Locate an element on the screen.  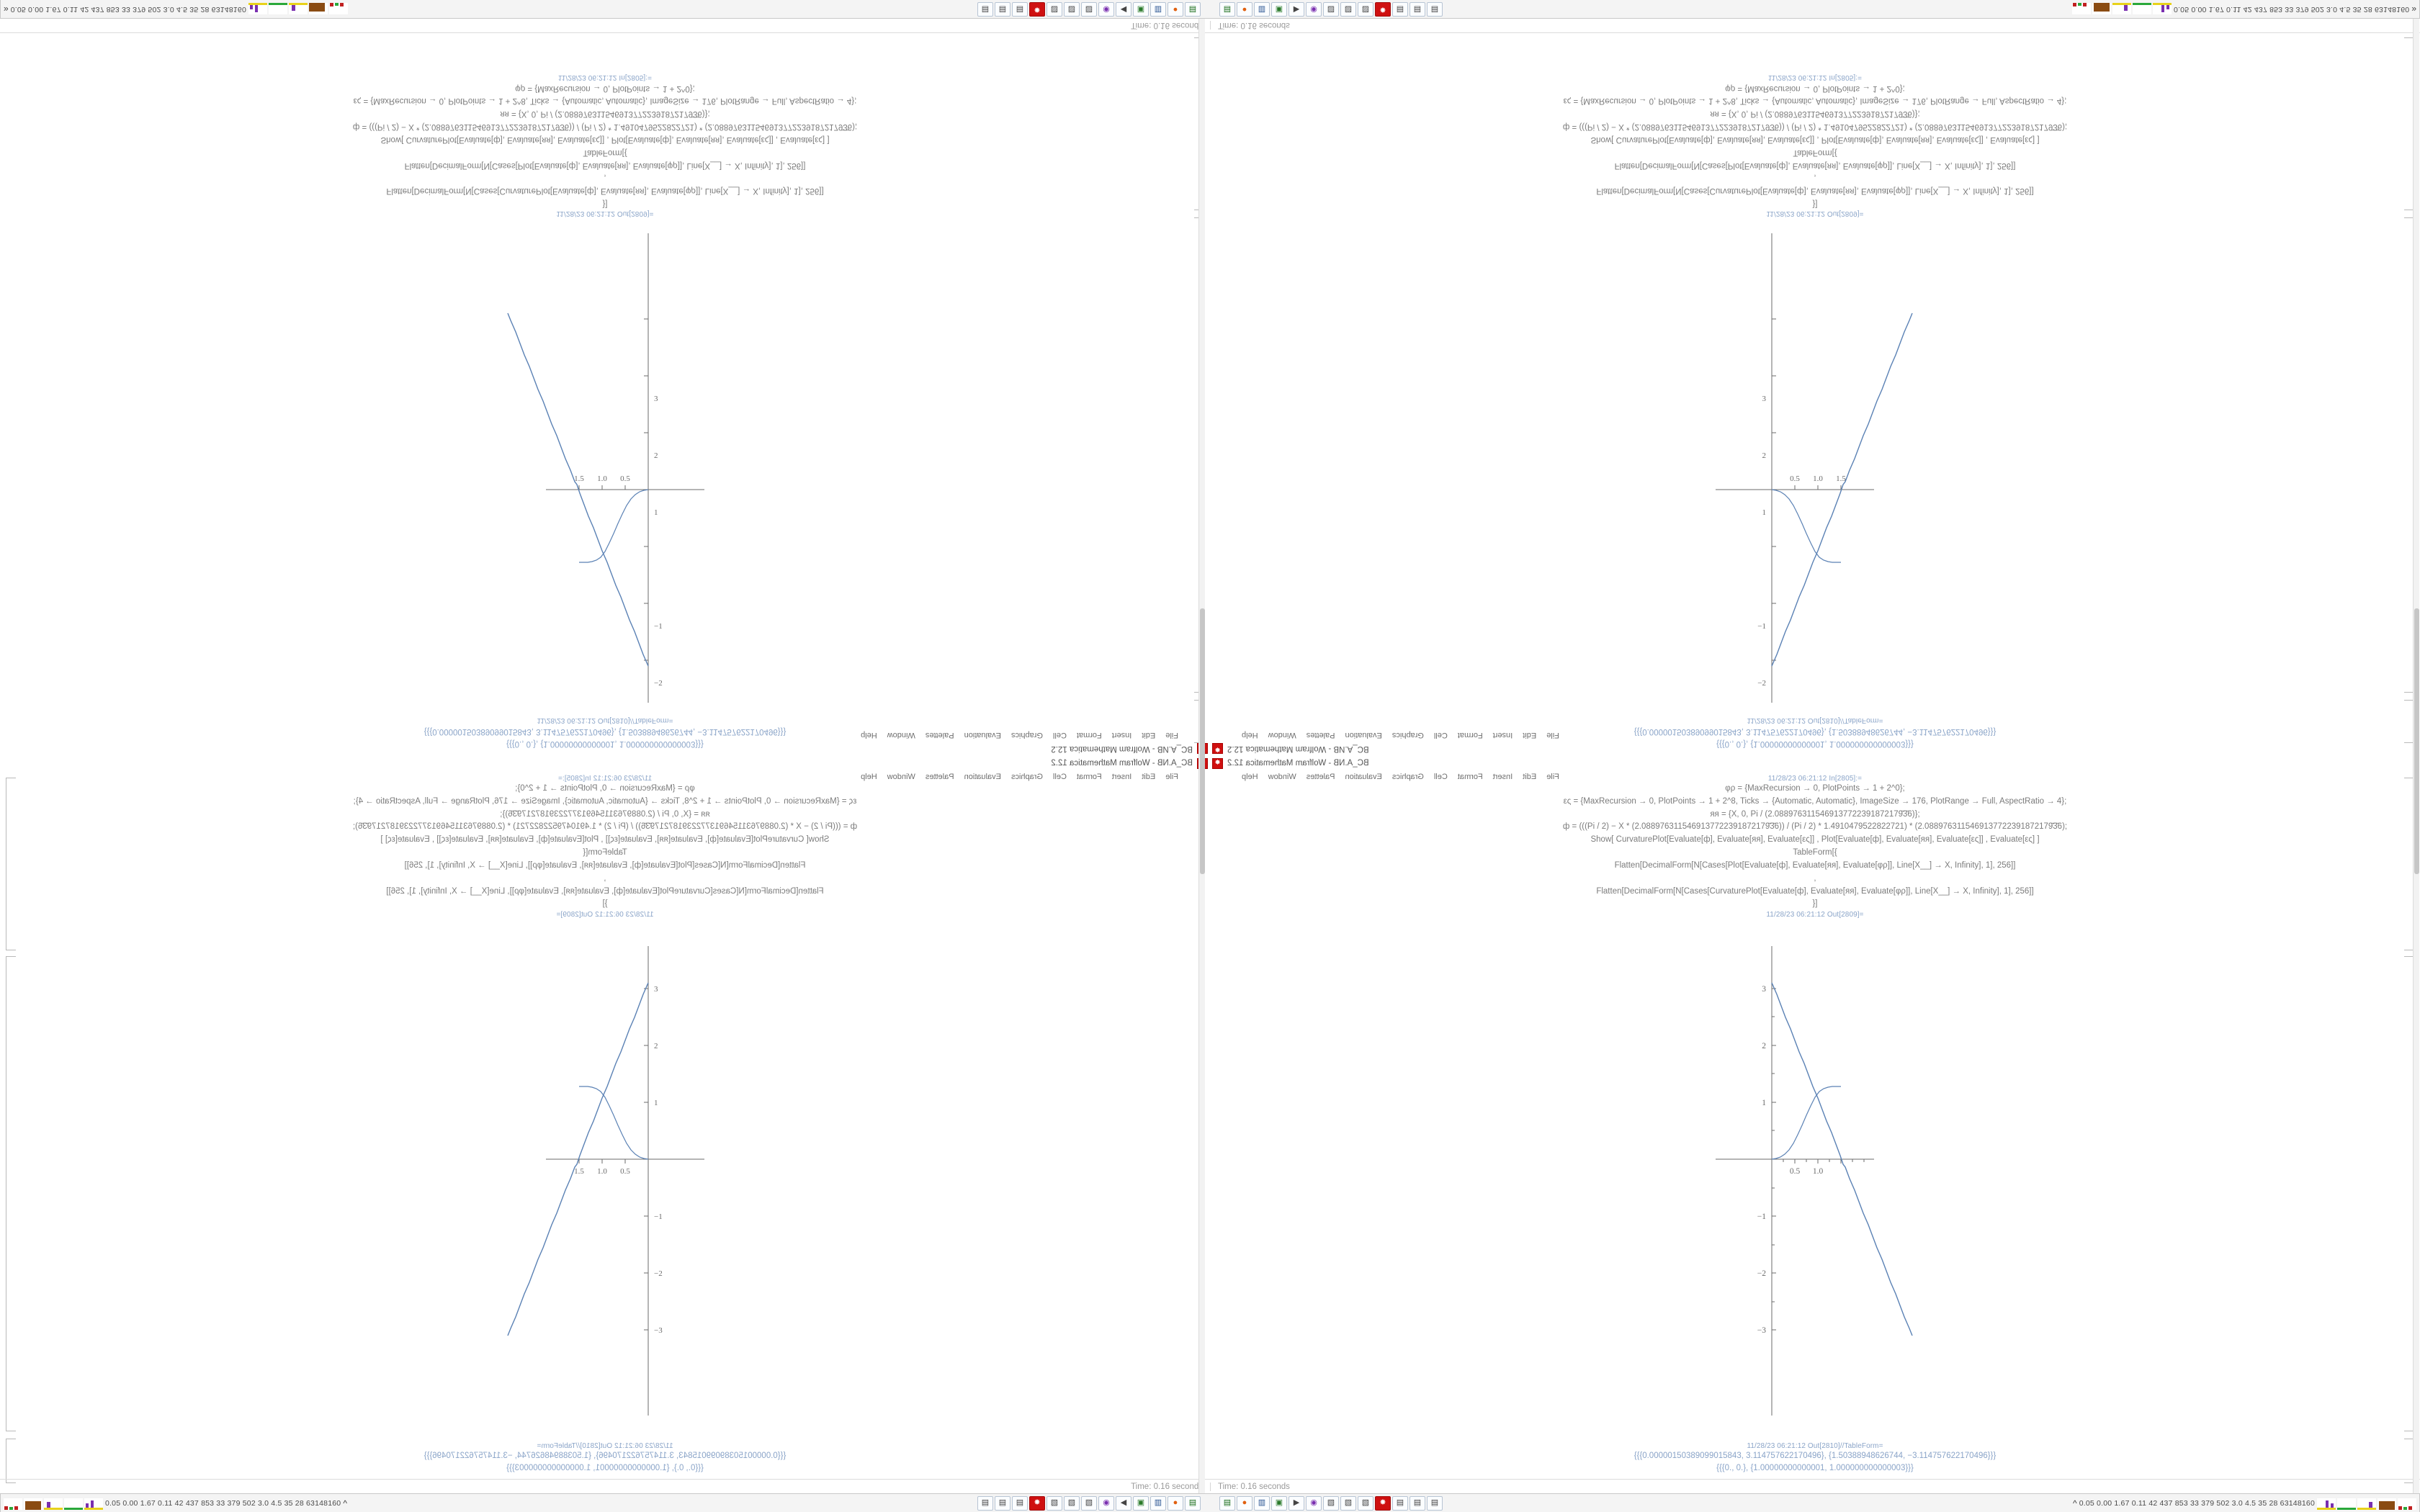
menu-item-format-b: Format is located at coordinates (1089, 735).